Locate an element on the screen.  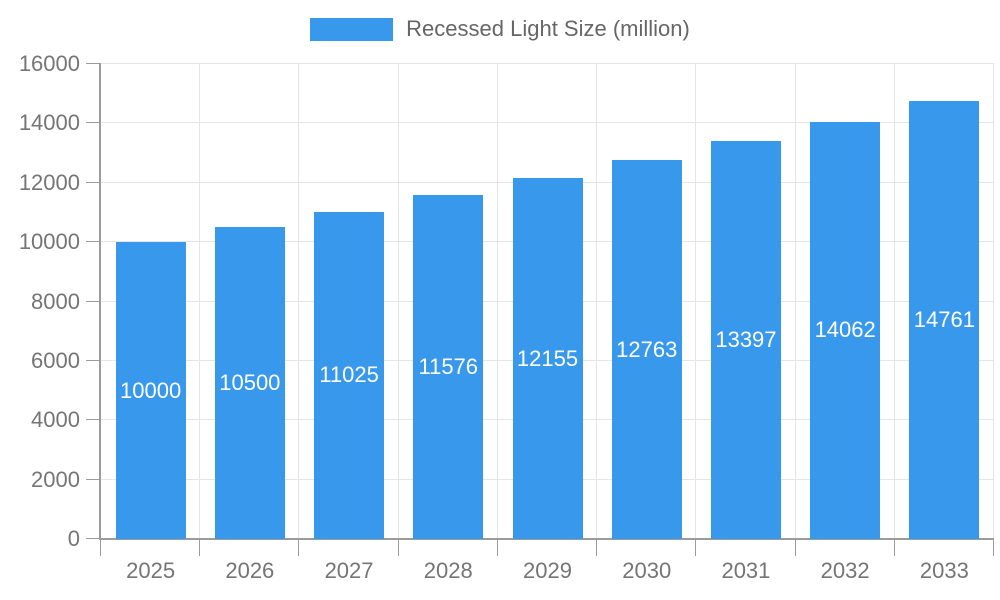
x-axis-tick-label: 2031 is located at coordinates (746, 570).